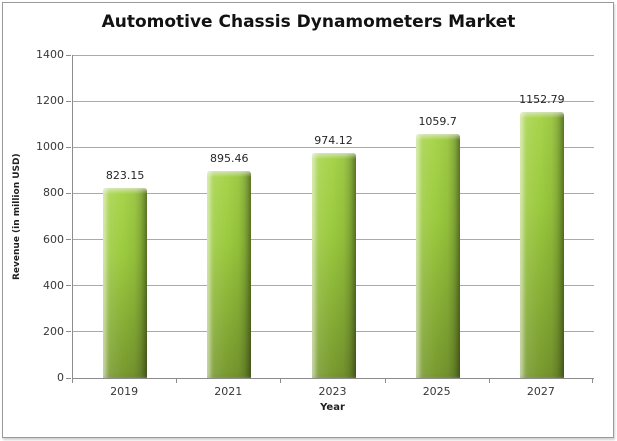  Describe the element at coordinates (228, 391) in the screenshot. I see `x-tick-label: 2021` at that location.